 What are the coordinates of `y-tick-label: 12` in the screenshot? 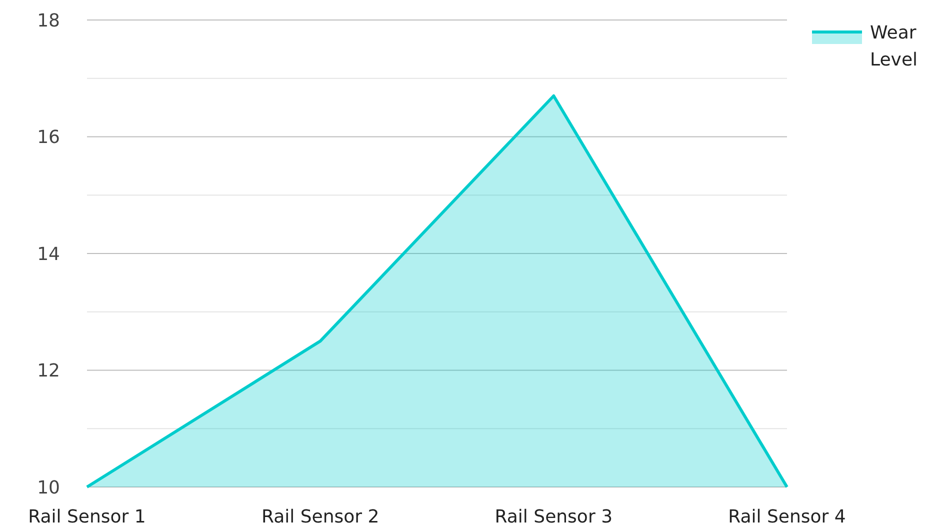 It's located at (48, 371).